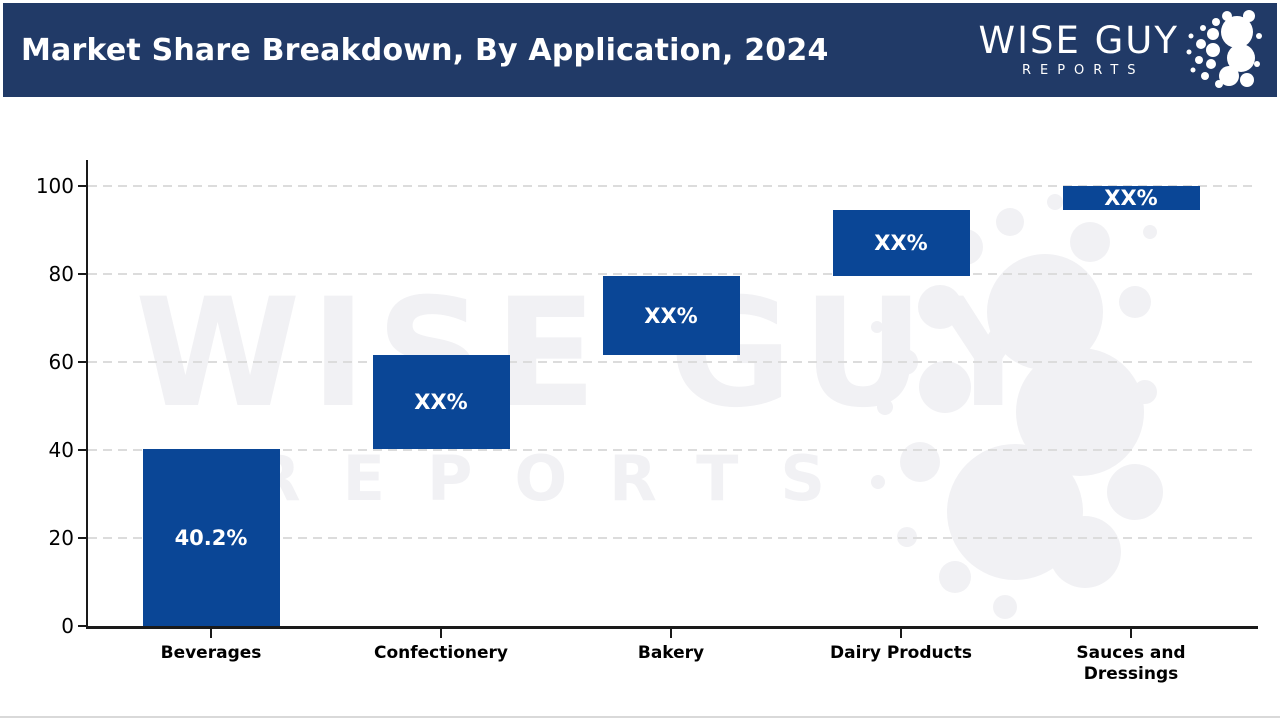 The image size is (1280, 720). I want to click on x-category-label: Sauces and Dressings, so click(1131, 664).